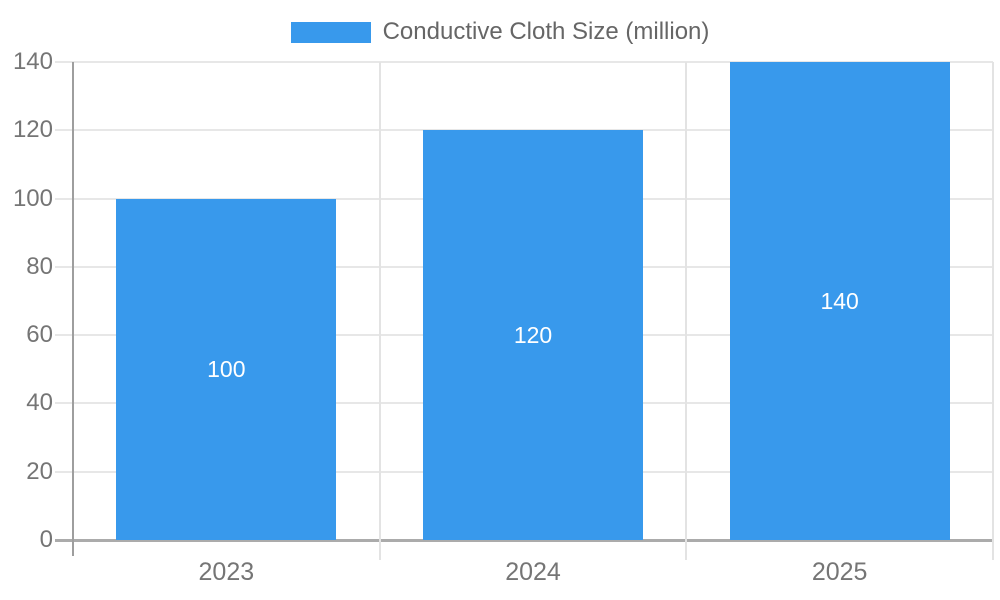  What do you see at coordinates (524, 62) in the screenshot?
I see `gridline` at bounding box center [524, 62].